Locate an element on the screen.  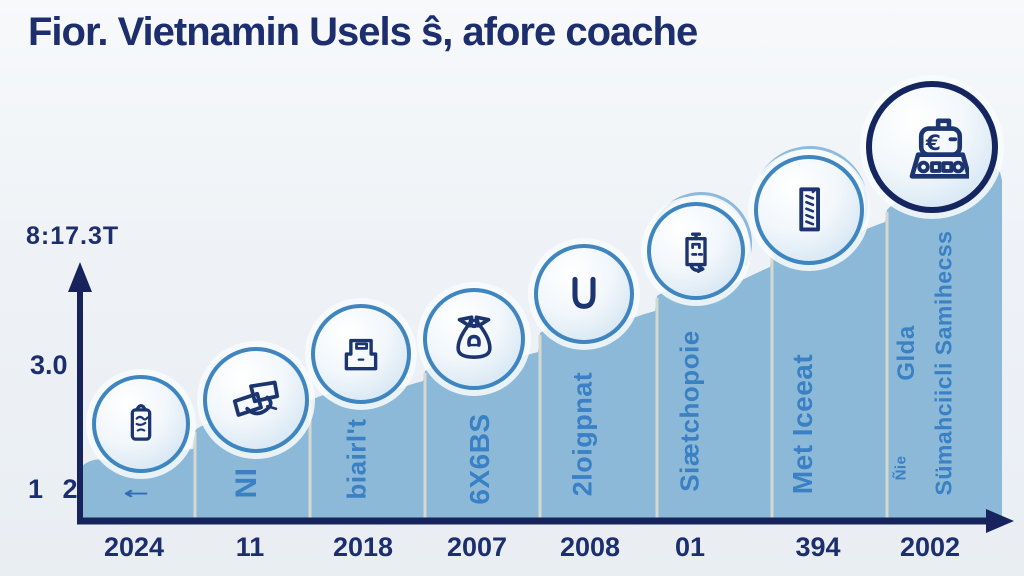
x-axis-label-2: 11 is located at coordinates (250, 547).